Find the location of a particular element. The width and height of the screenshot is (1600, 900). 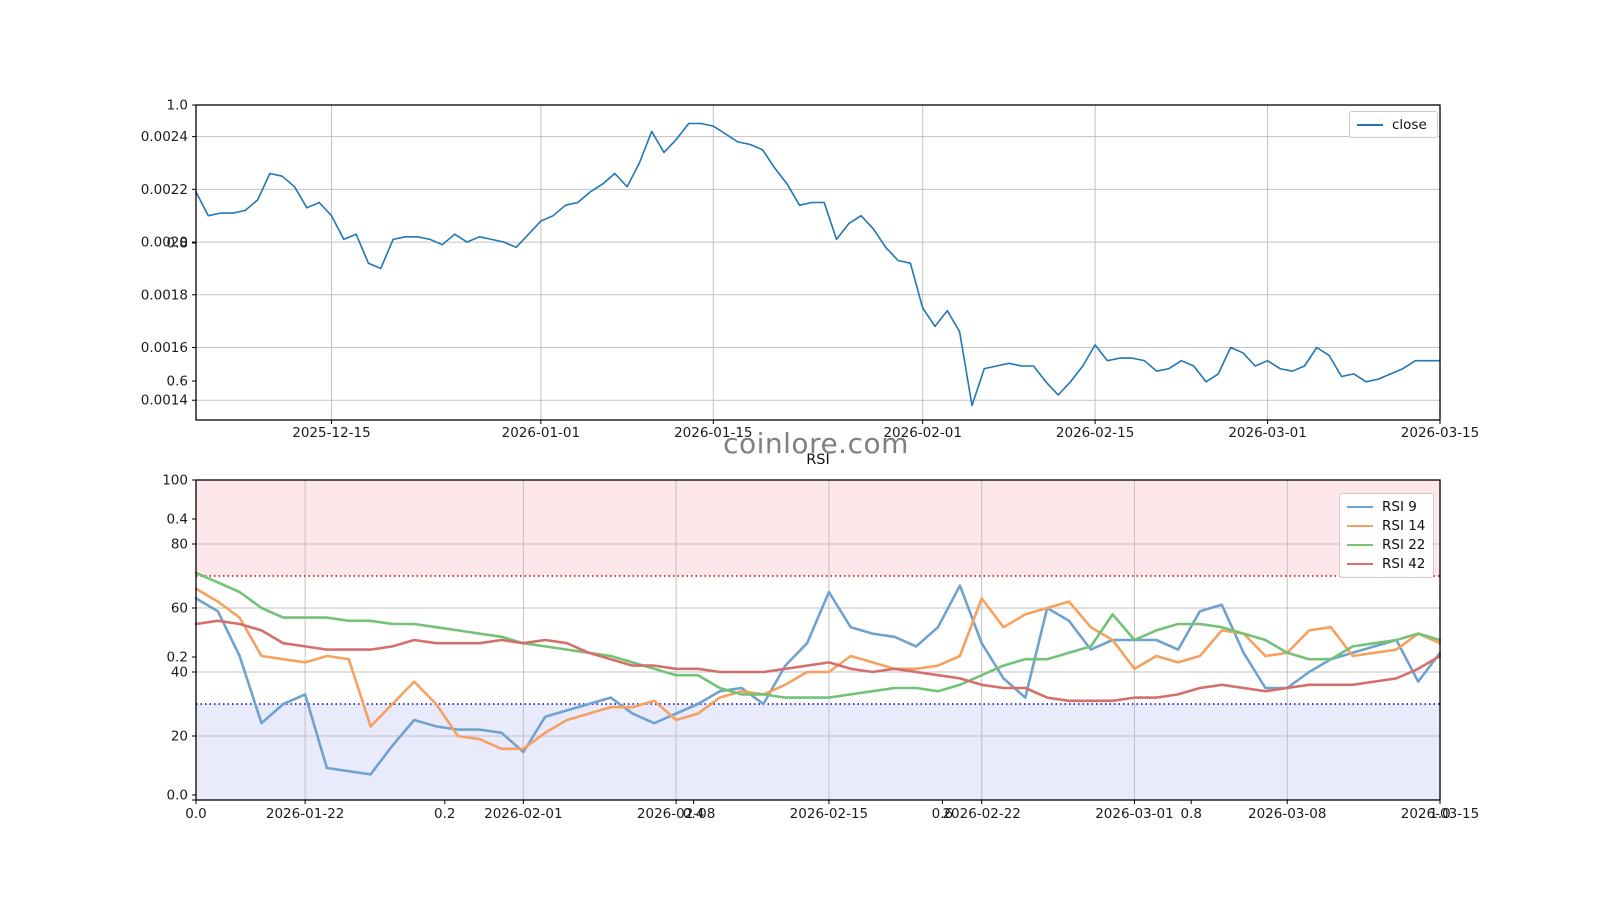

oversold-band is located at coordinates (818, 752).